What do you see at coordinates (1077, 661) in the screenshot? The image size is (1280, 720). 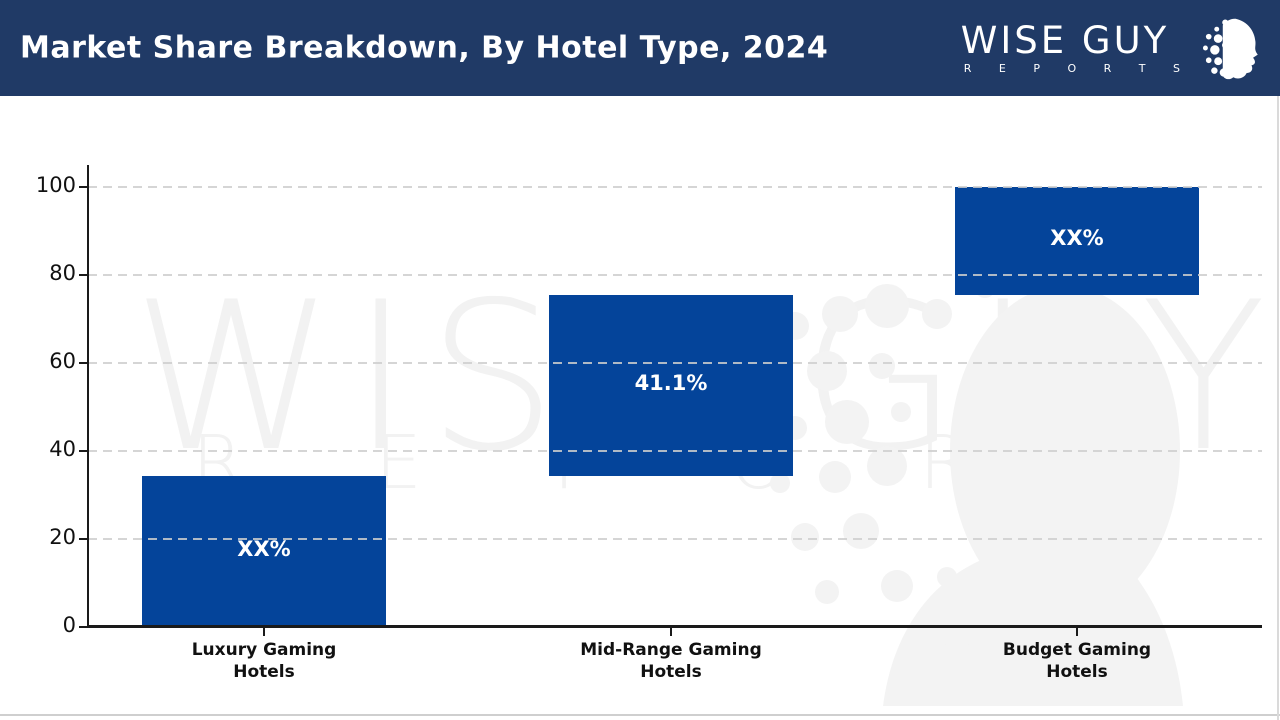 I see `x-axis-category-label: Budget Gaming Hotels` at bounding box center [1077, 661].